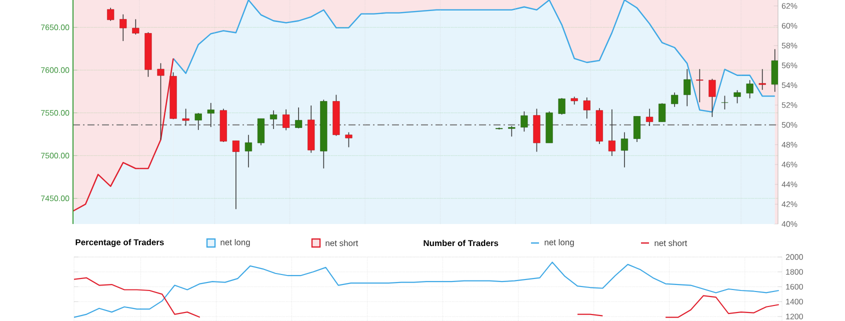  What do you see at coordinates (120, 243) in the screenshot?
I see `legend-title: Percentage of Traders` at bounding box center [120, 243].